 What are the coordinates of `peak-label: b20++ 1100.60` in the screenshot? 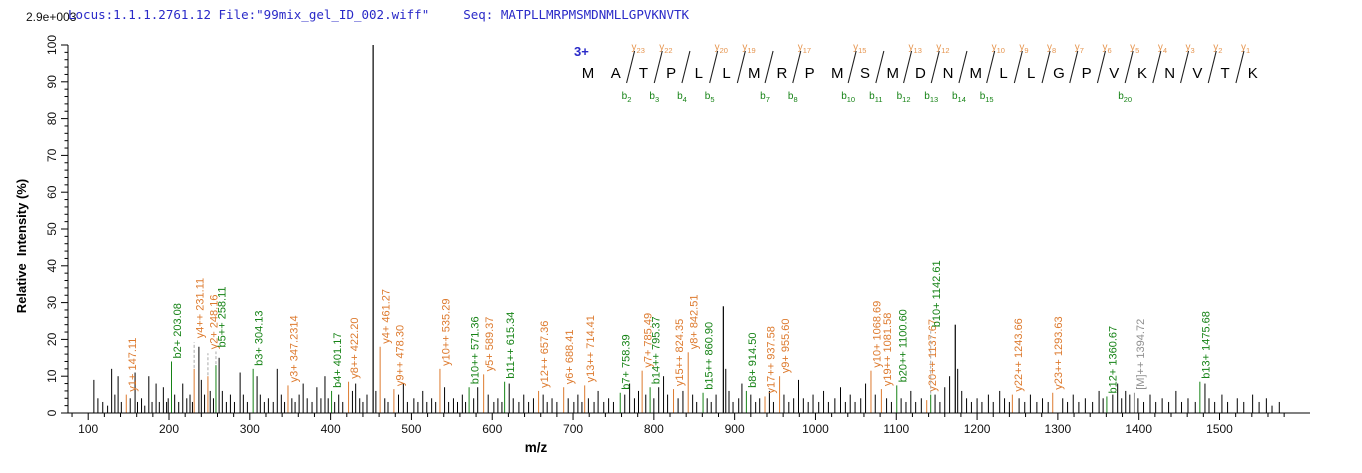 It's located at (903, 345).